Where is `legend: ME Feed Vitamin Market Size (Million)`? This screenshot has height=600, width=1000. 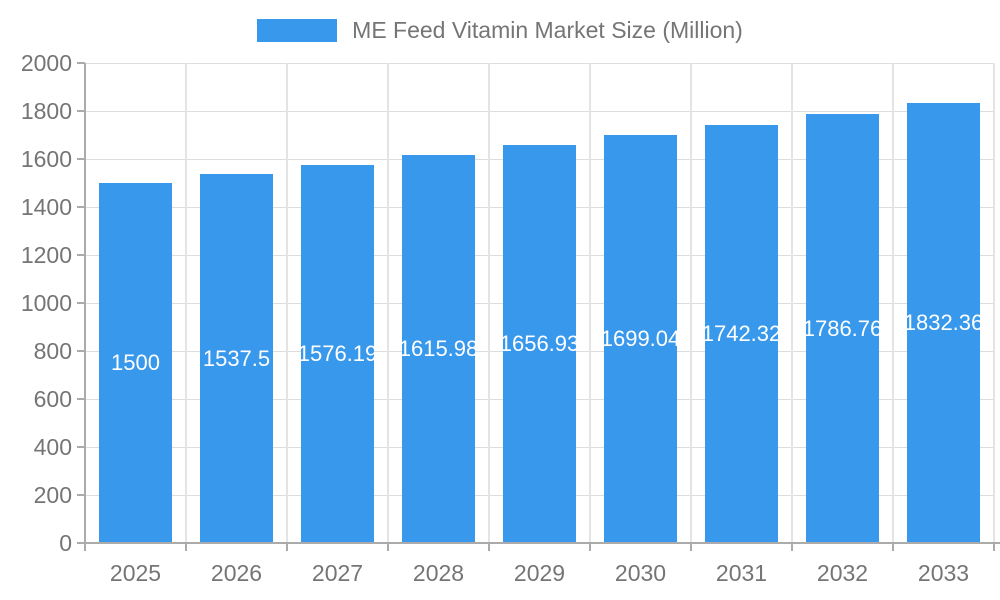 legend: ME Feed Vitamin Market Size (Million) is located at coordinates (500, 30).